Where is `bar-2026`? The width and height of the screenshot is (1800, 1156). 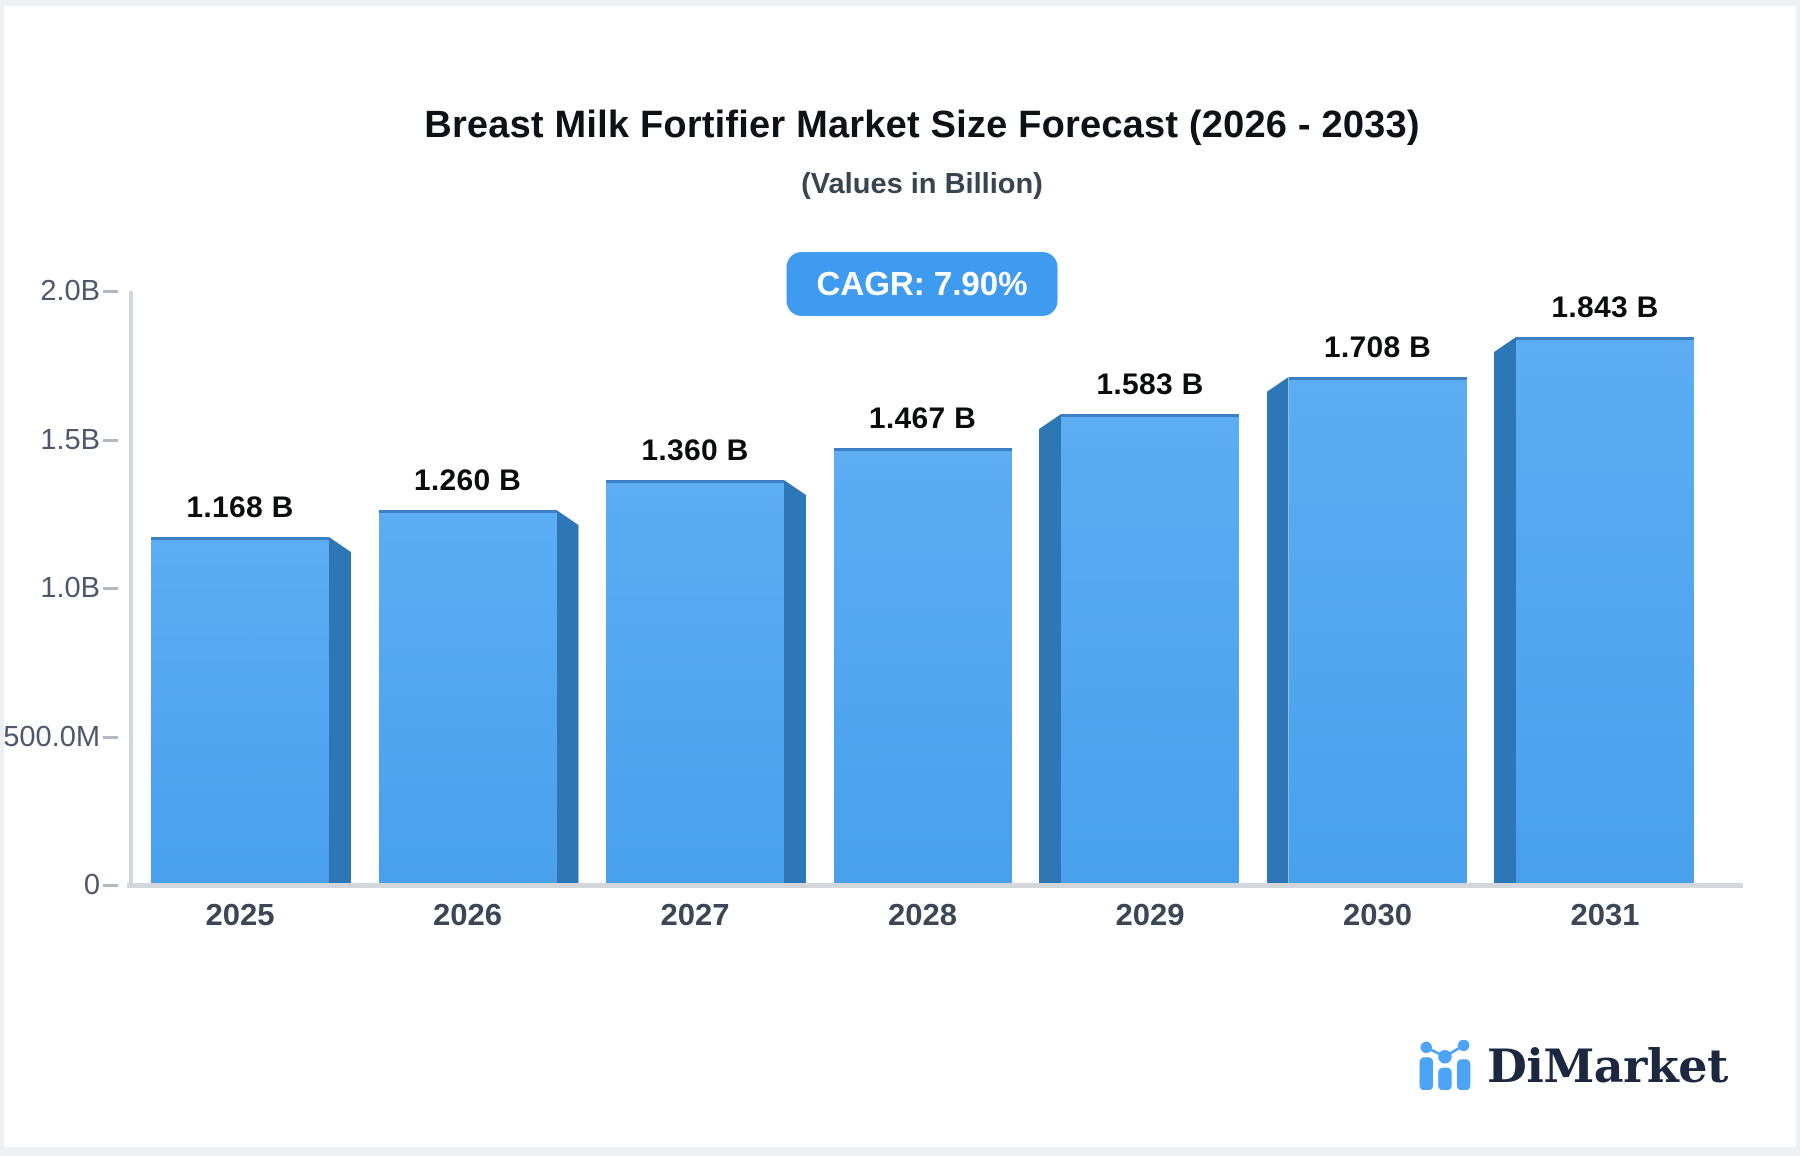 bar-2026 is located at coordinates (478, 697).